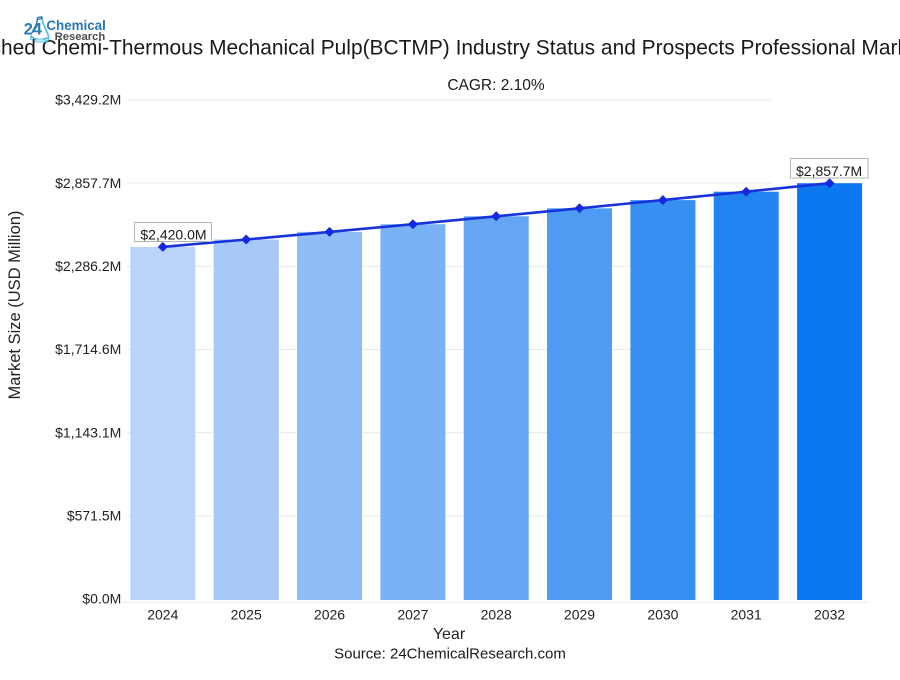  What do you see at coordinates (579, 615) in the screenshot?
I see `svg-text: 2029` at bounding box center [579, 615].